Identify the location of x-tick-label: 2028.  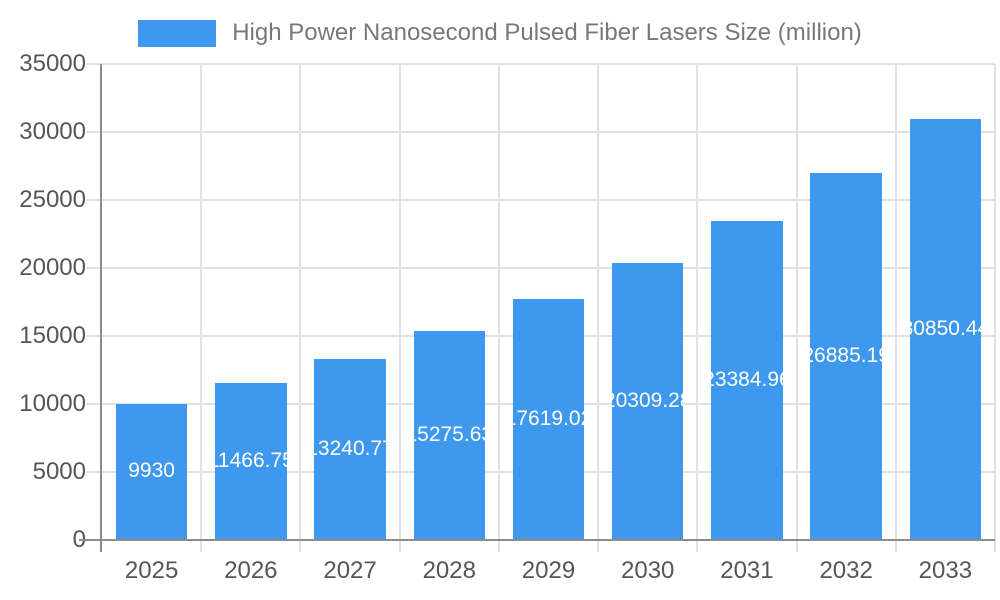
(449, 570).